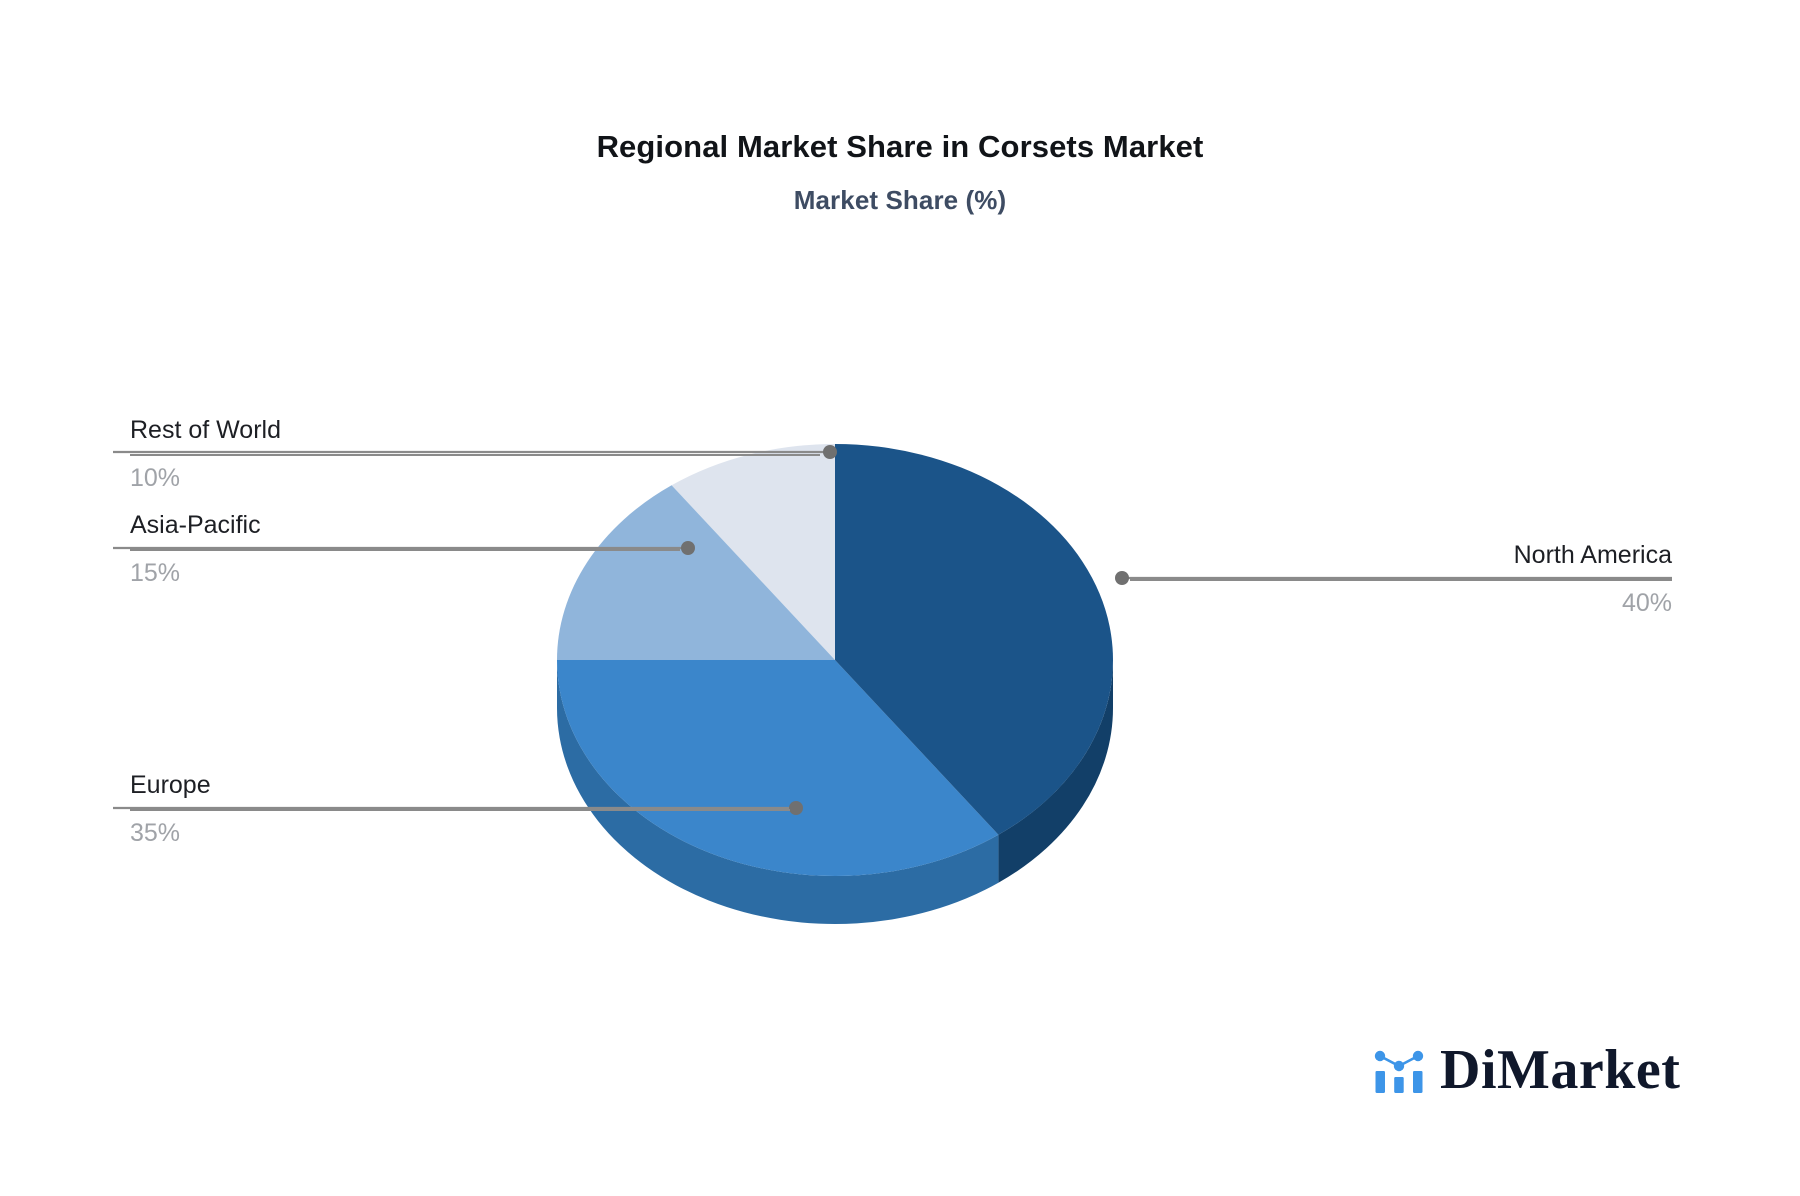 The image size is (1800, 1196). I want to click on pie-depth-layer, so click(835, 792).